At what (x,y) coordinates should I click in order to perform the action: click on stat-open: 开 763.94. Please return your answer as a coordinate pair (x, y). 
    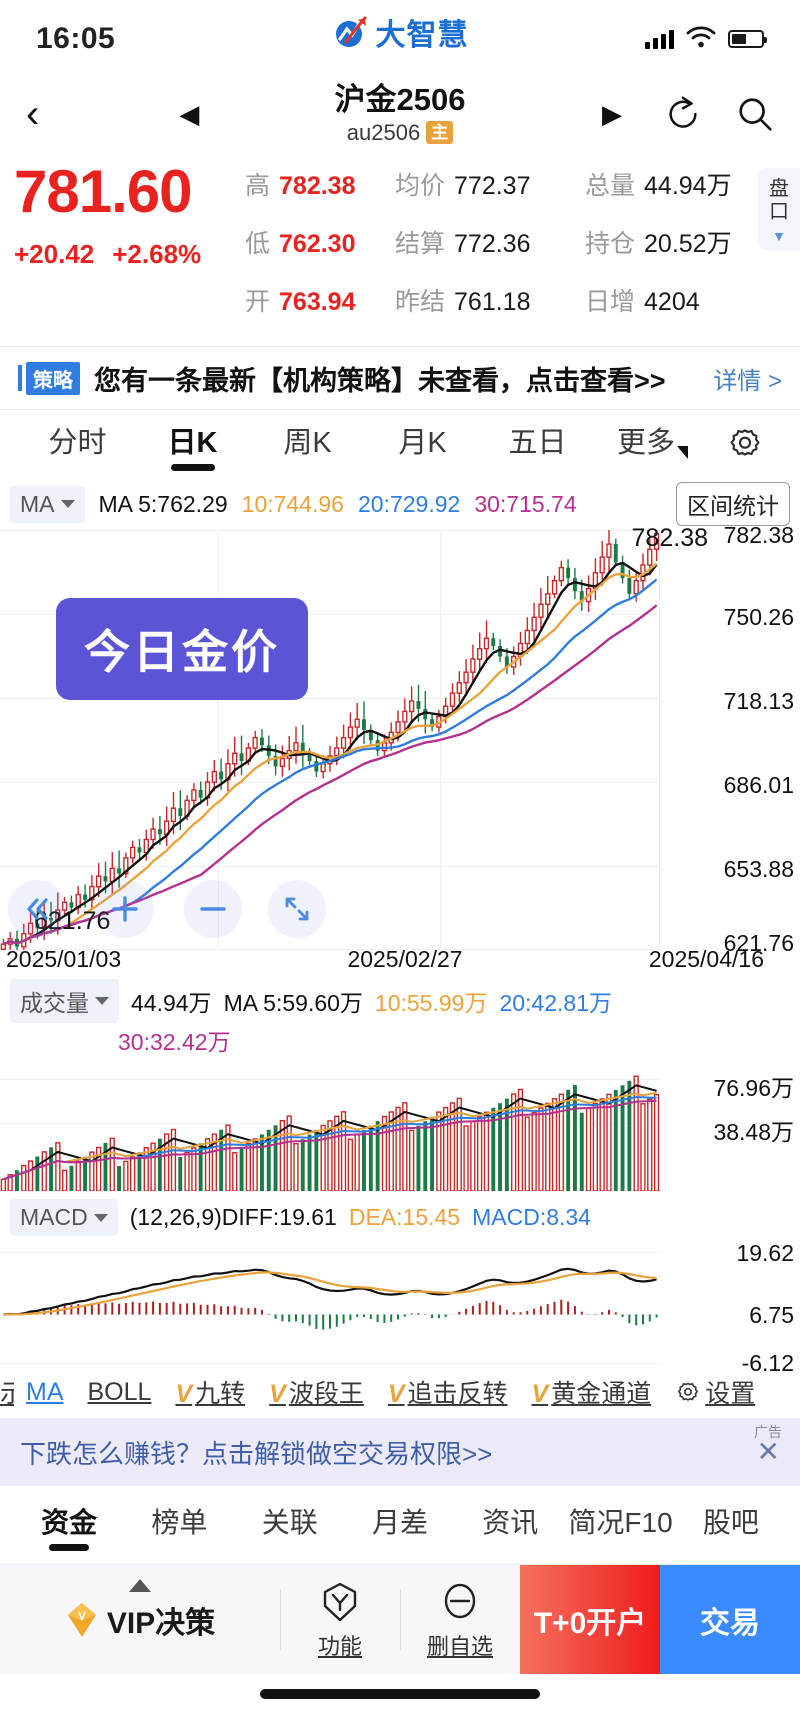
    Looking at the image, I should click on (320, 300).